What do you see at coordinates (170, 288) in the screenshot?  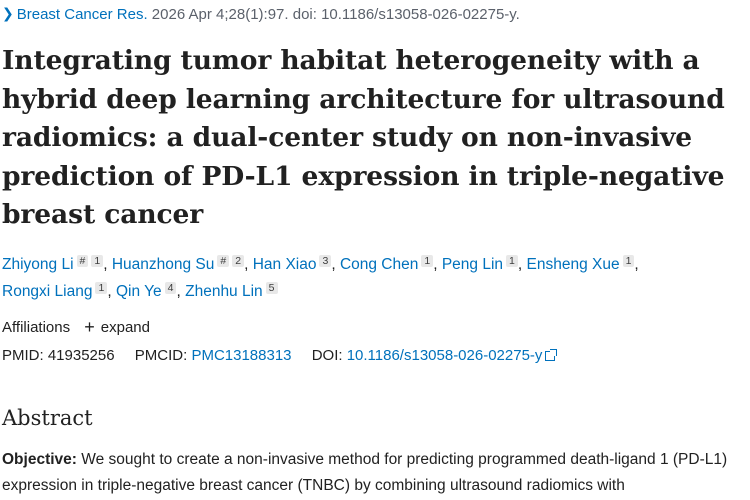 I see `affiliation-marker: 4` at bounding box center [170, 288].